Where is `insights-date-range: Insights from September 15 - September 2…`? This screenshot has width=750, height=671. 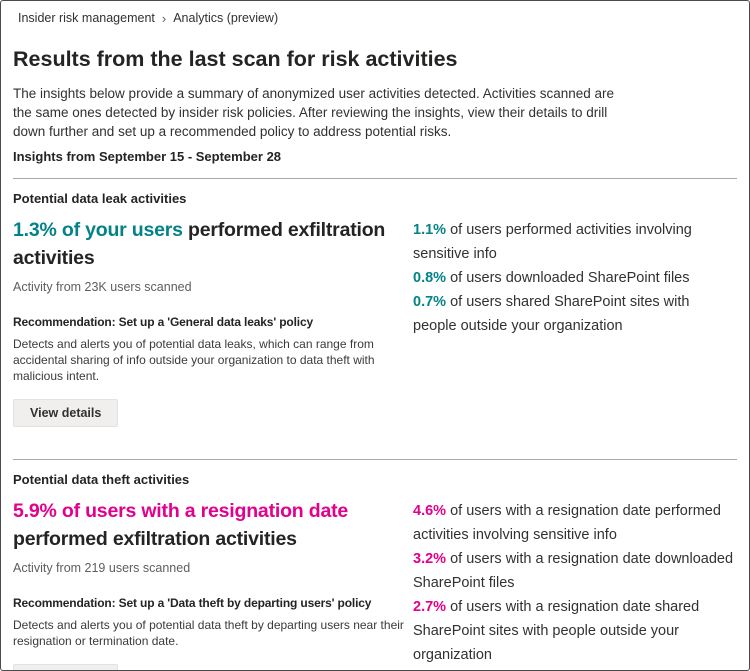 insights-date-range: Insights from September 15 - September 2… is located at coordinates (147, 156).